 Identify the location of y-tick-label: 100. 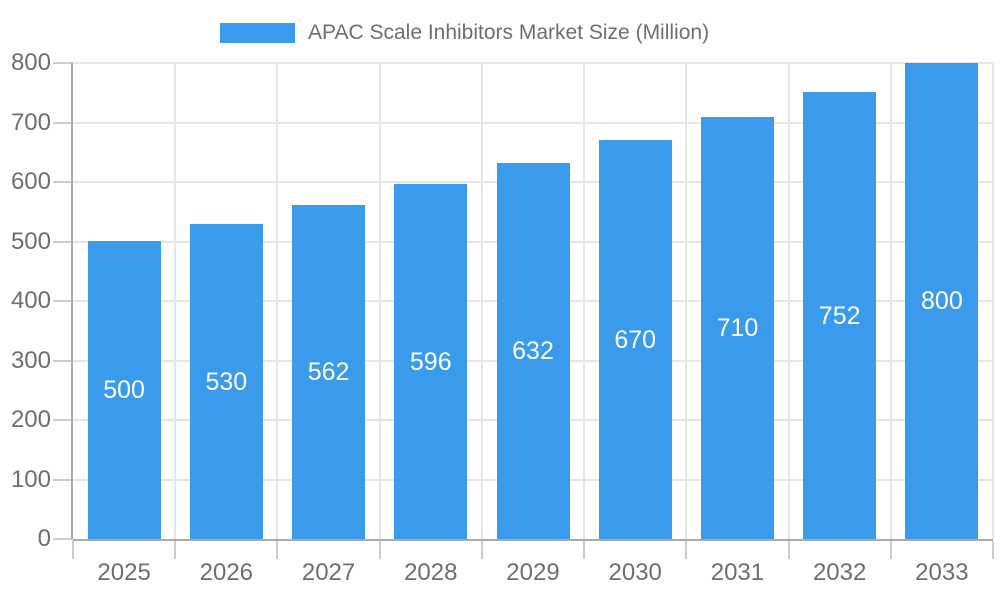
(30, 479).